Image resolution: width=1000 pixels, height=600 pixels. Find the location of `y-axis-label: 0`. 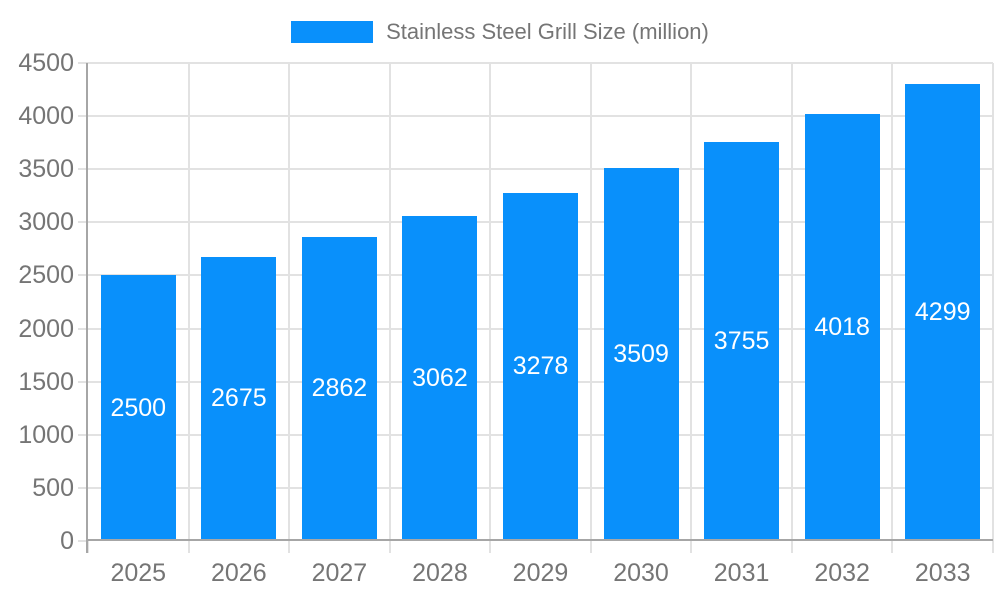

y-axis-label: 0 is located at coordinates (67, 541).